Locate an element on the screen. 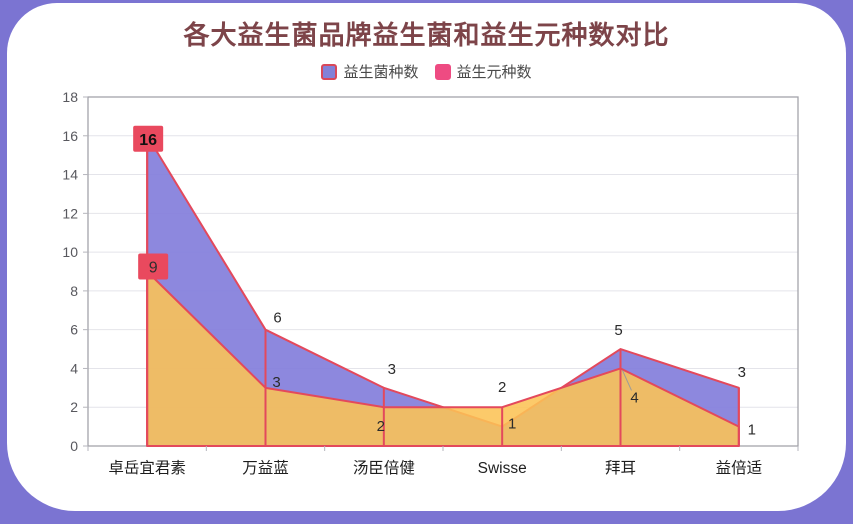  highlight-label-text: 16 is located at coordinates (148, 140).